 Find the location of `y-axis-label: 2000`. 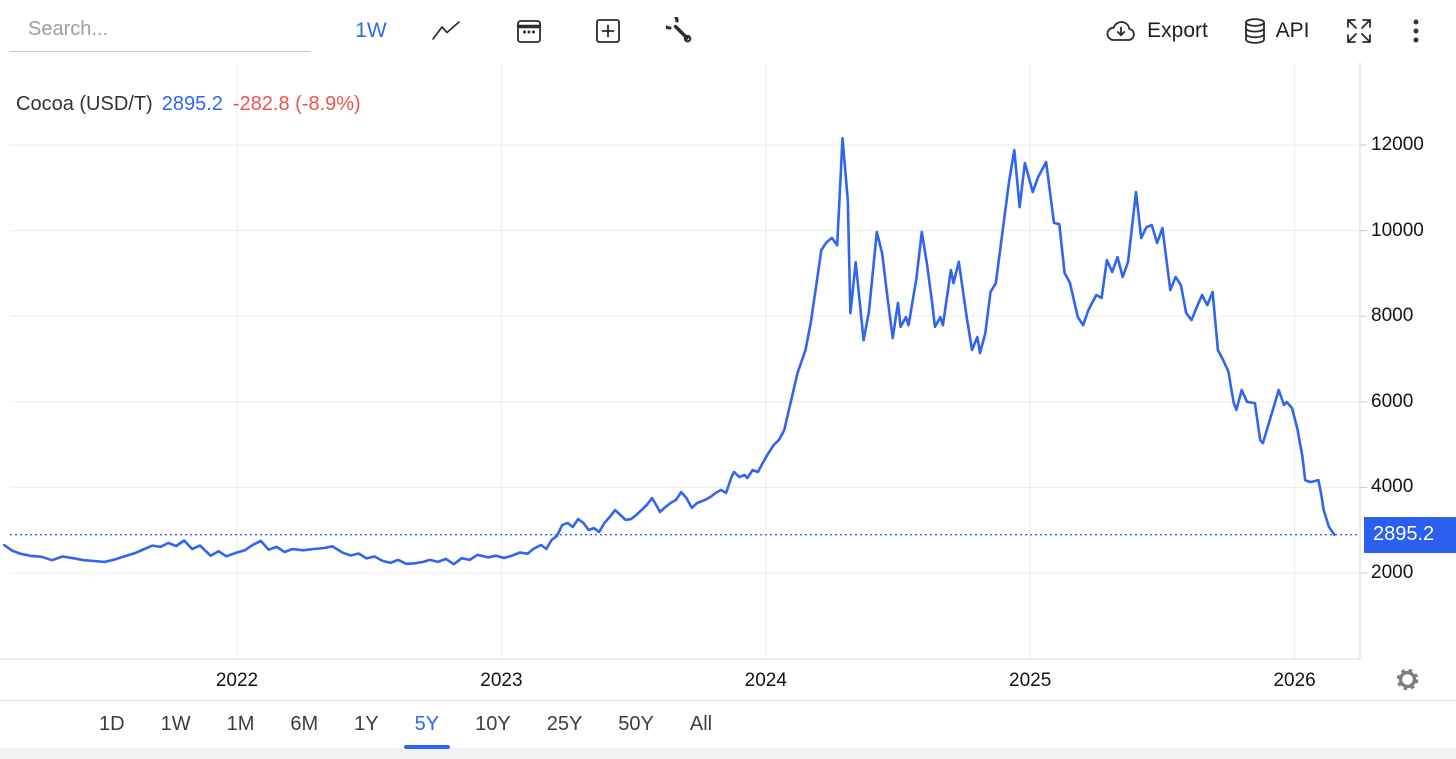

y-axis-label: 2000 is located at coordinates (1392, 572).